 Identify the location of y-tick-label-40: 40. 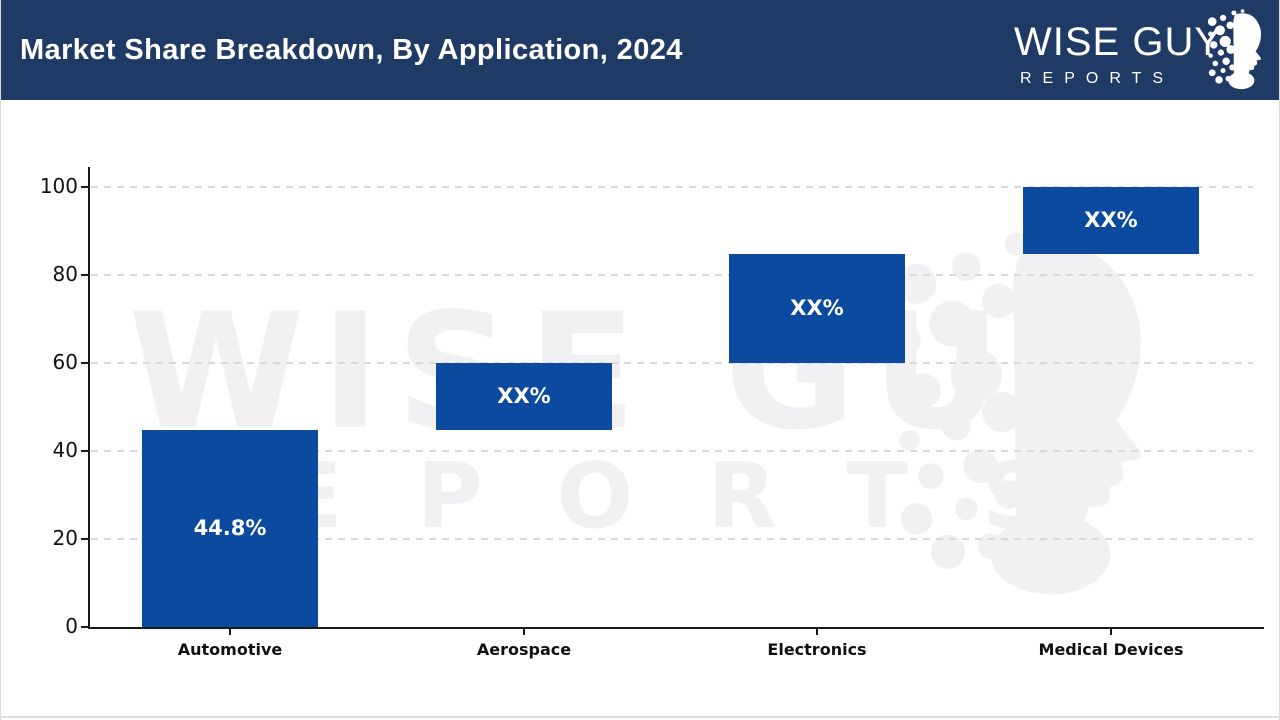
(65, 450).